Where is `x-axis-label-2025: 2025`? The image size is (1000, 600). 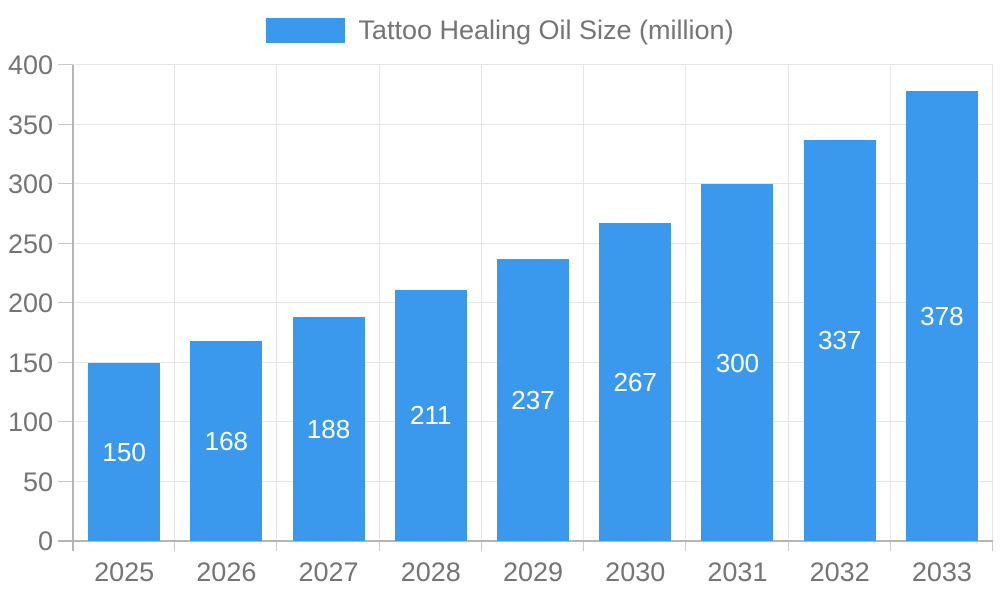 x-axis-label-2025: 2025 is located at coordinates (124, 572).